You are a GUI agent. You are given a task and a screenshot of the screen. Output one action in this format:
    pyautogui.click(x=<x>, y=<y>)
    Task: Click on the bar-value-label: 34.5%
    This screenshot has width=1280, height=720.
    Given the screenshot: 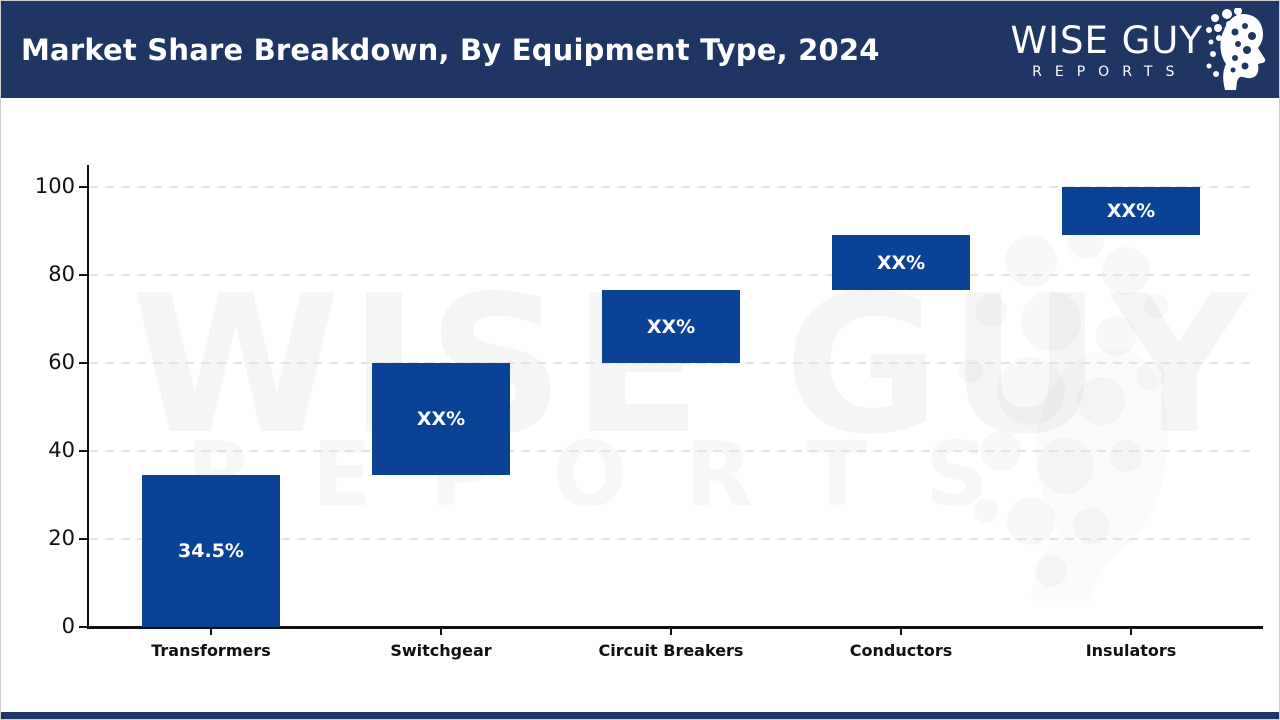 What is the action you would take?
    pyautogui.click(x=211, y=551)
    